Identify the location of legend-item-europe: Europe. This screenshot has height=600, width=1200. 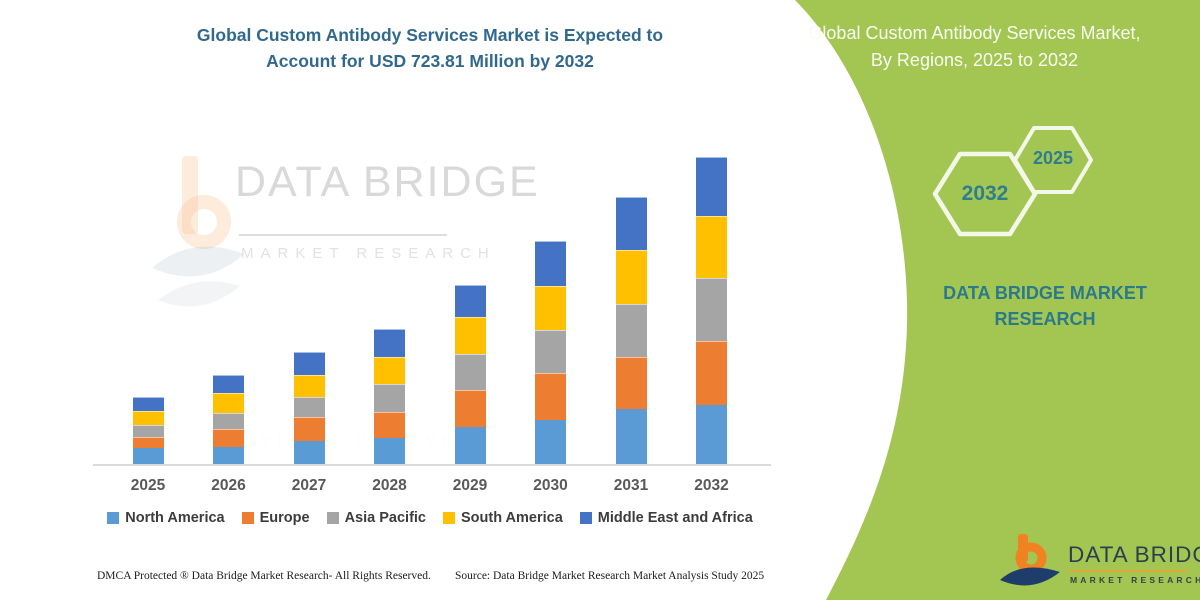
(275, 518).